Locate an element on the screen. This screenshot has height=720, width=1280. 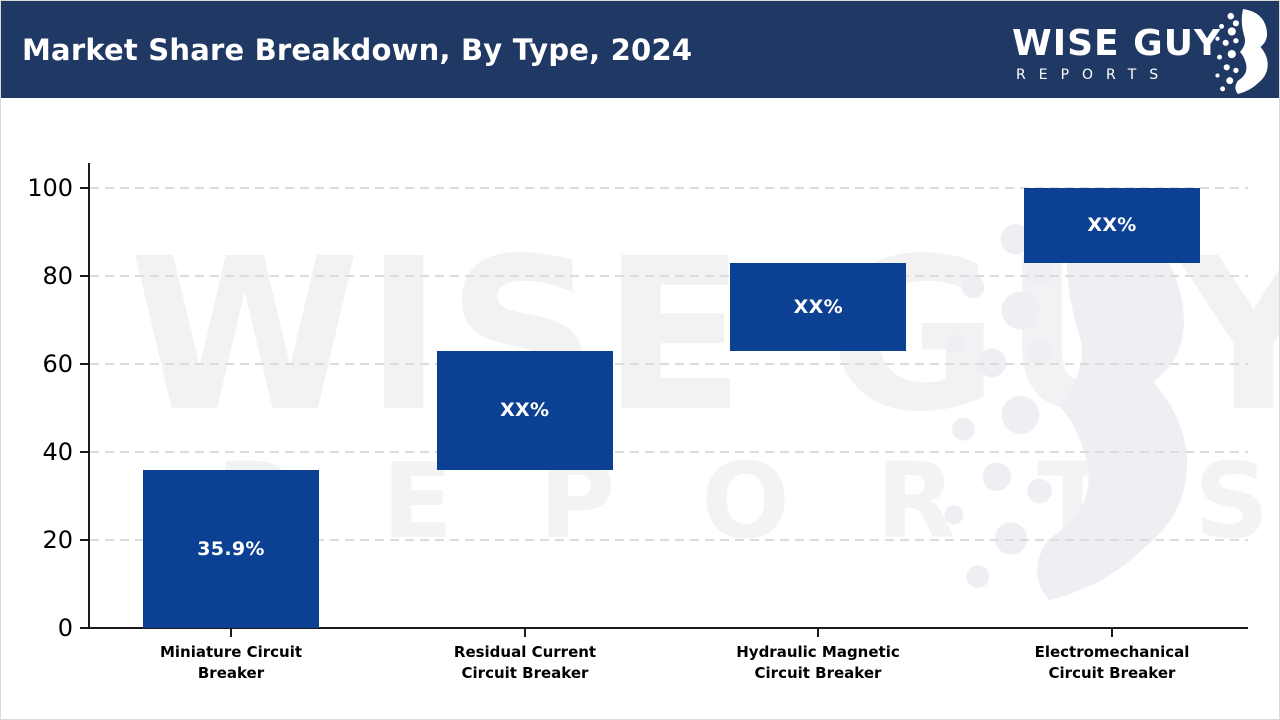
bar-miniature-circuit-breaker: 35.9% is located at coordinates (231, 549).